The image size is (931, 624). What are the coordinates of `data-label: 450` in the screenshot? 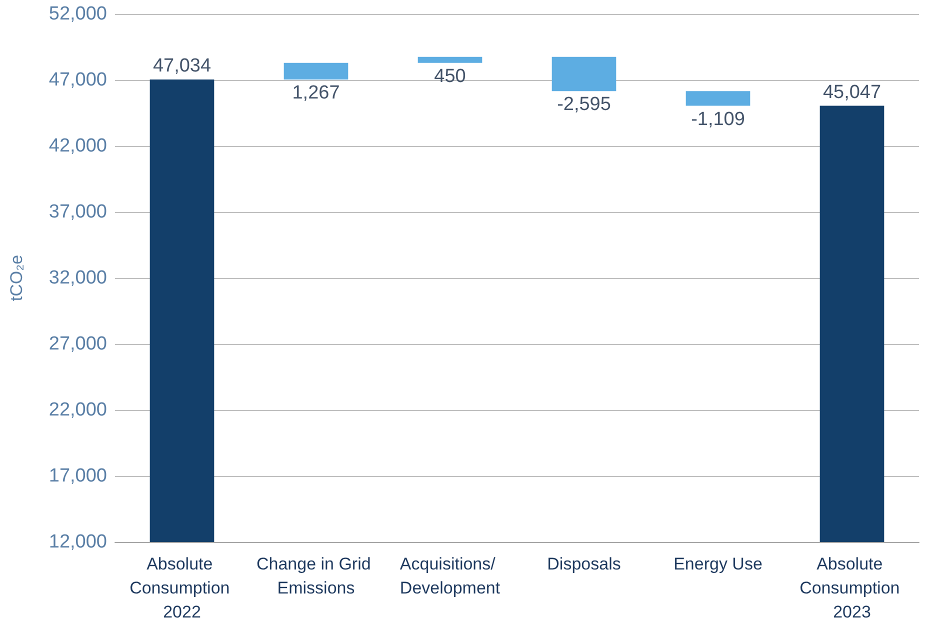 It's located at (450, 76).